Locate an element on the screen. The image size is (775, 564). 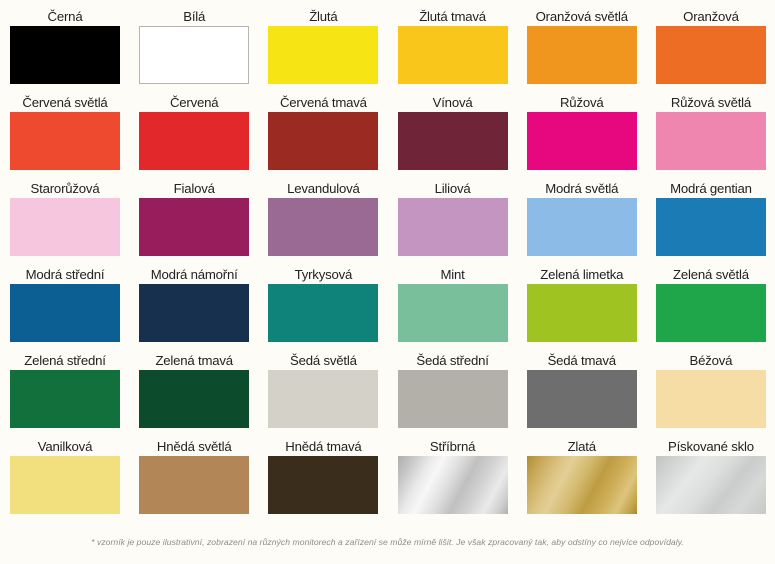
swatch-cell: Zelená střední is located at coordinates (74, 391).